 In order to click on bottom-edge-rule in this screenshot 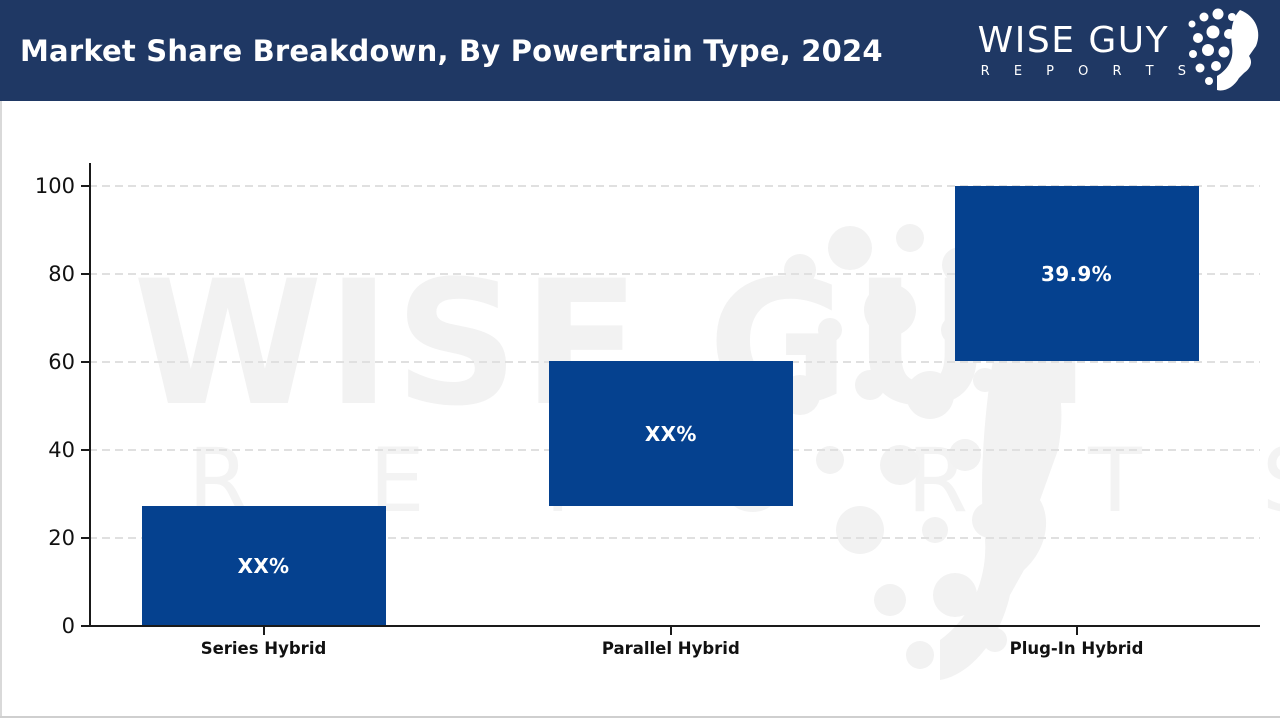, I will do `click(640, 717)`.